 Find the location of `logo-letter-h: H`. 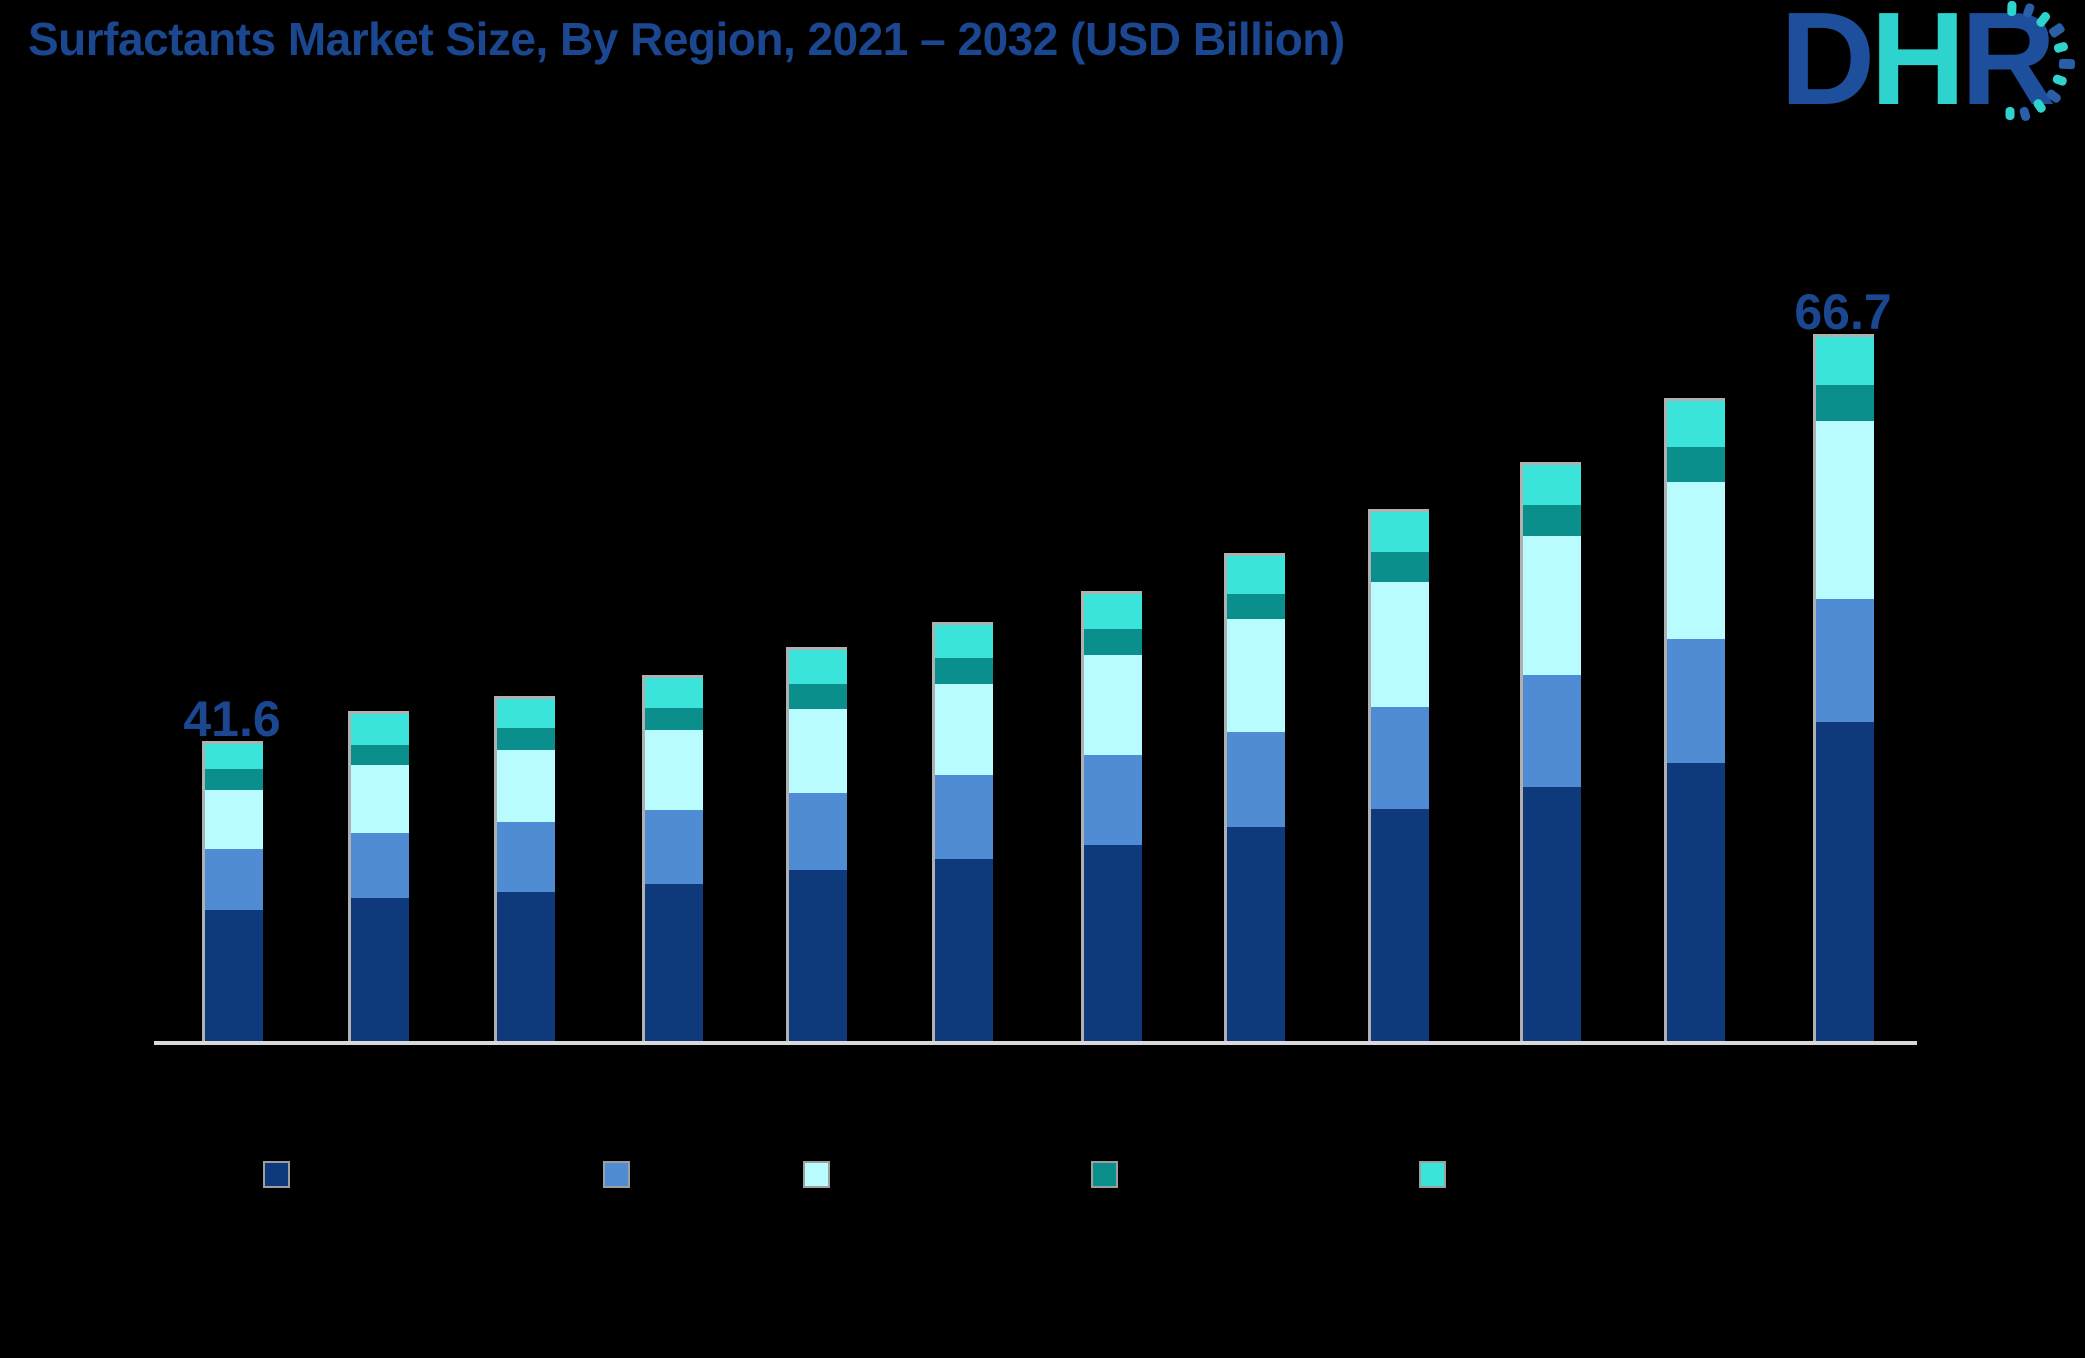

logo-letter-h: H is located at coordinates (1917, 66).